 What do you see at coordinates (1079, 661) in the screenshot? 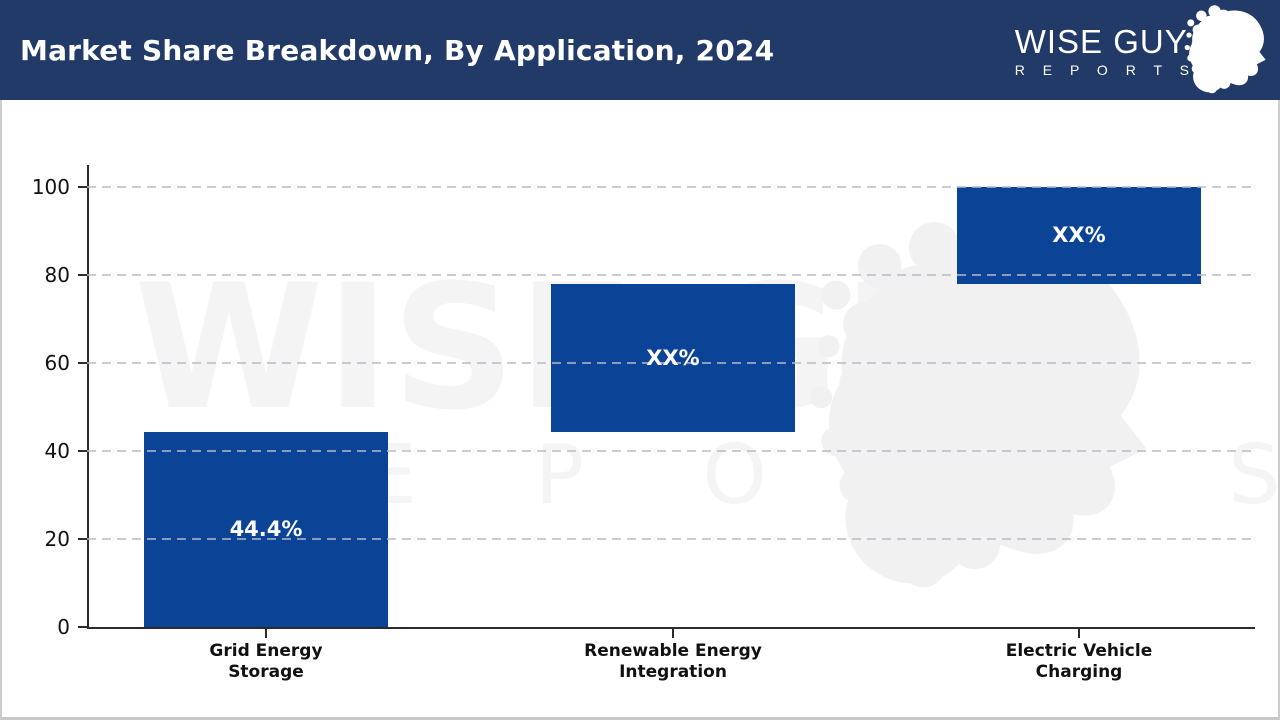
I see `category-label-3: Electric Vehicle Charging` at bounding box center [1079, 661].